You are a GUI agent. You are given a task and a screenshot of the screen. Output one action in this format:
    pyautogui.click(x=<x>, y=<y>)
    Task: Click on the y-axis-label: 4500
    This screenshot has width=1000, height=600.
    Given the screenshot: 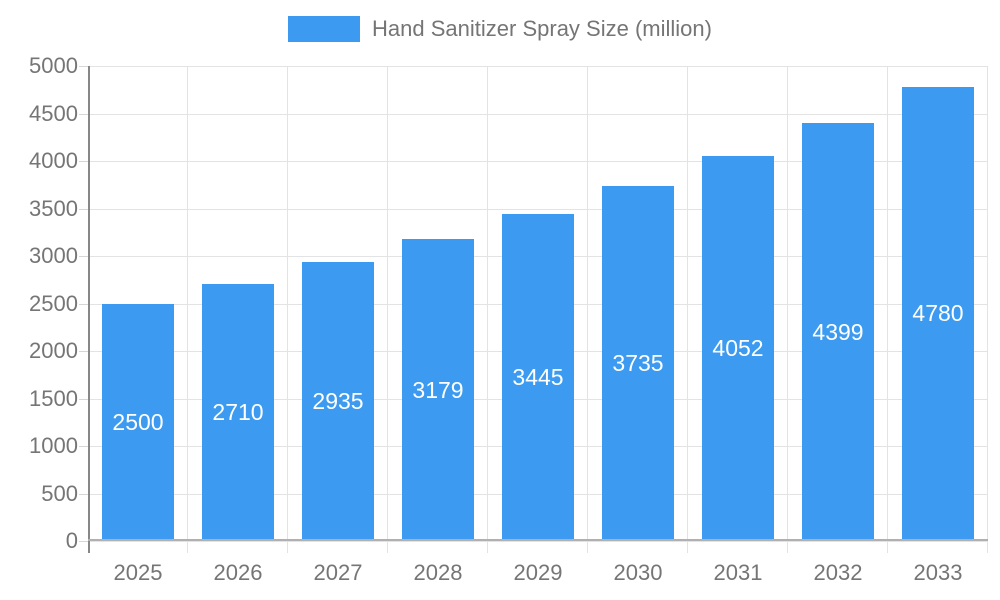 What is the action you would take?
    pyautogui.click(x=53, y=113)
    